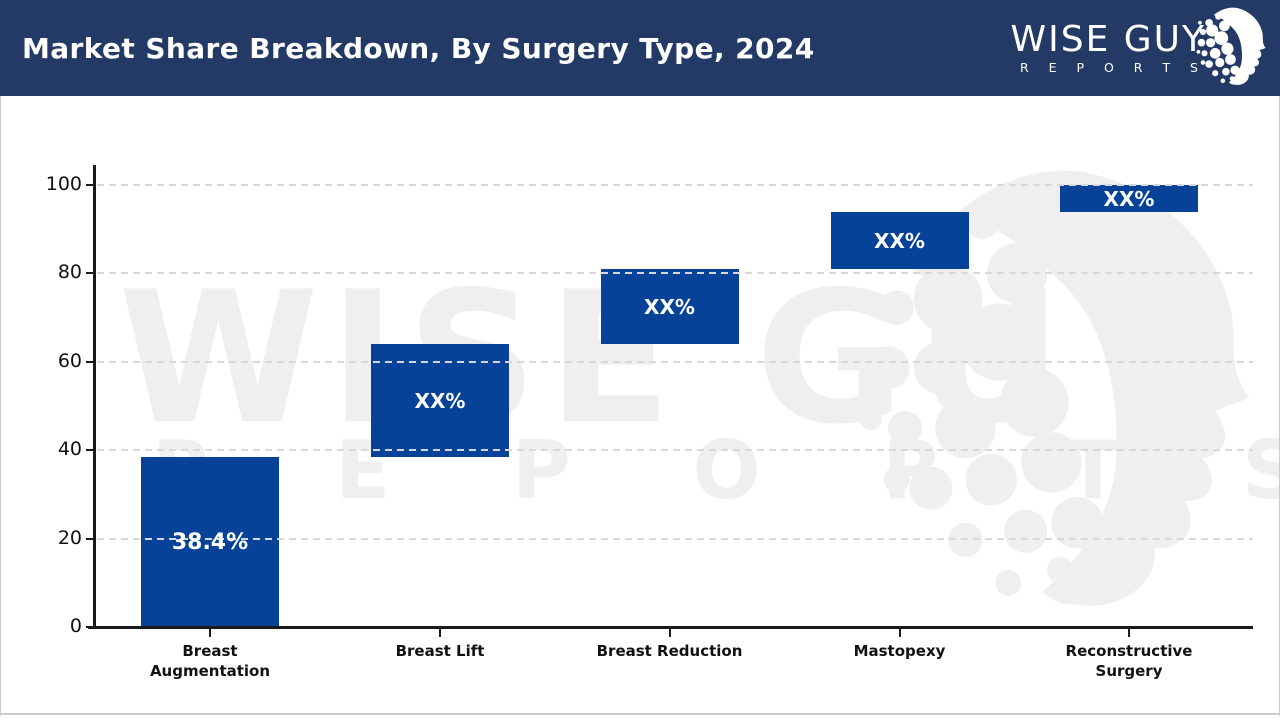 This screenshot has width=1280, height=720. I want to click on x-axis-label-line: Breast Lift, so click(440, 651).